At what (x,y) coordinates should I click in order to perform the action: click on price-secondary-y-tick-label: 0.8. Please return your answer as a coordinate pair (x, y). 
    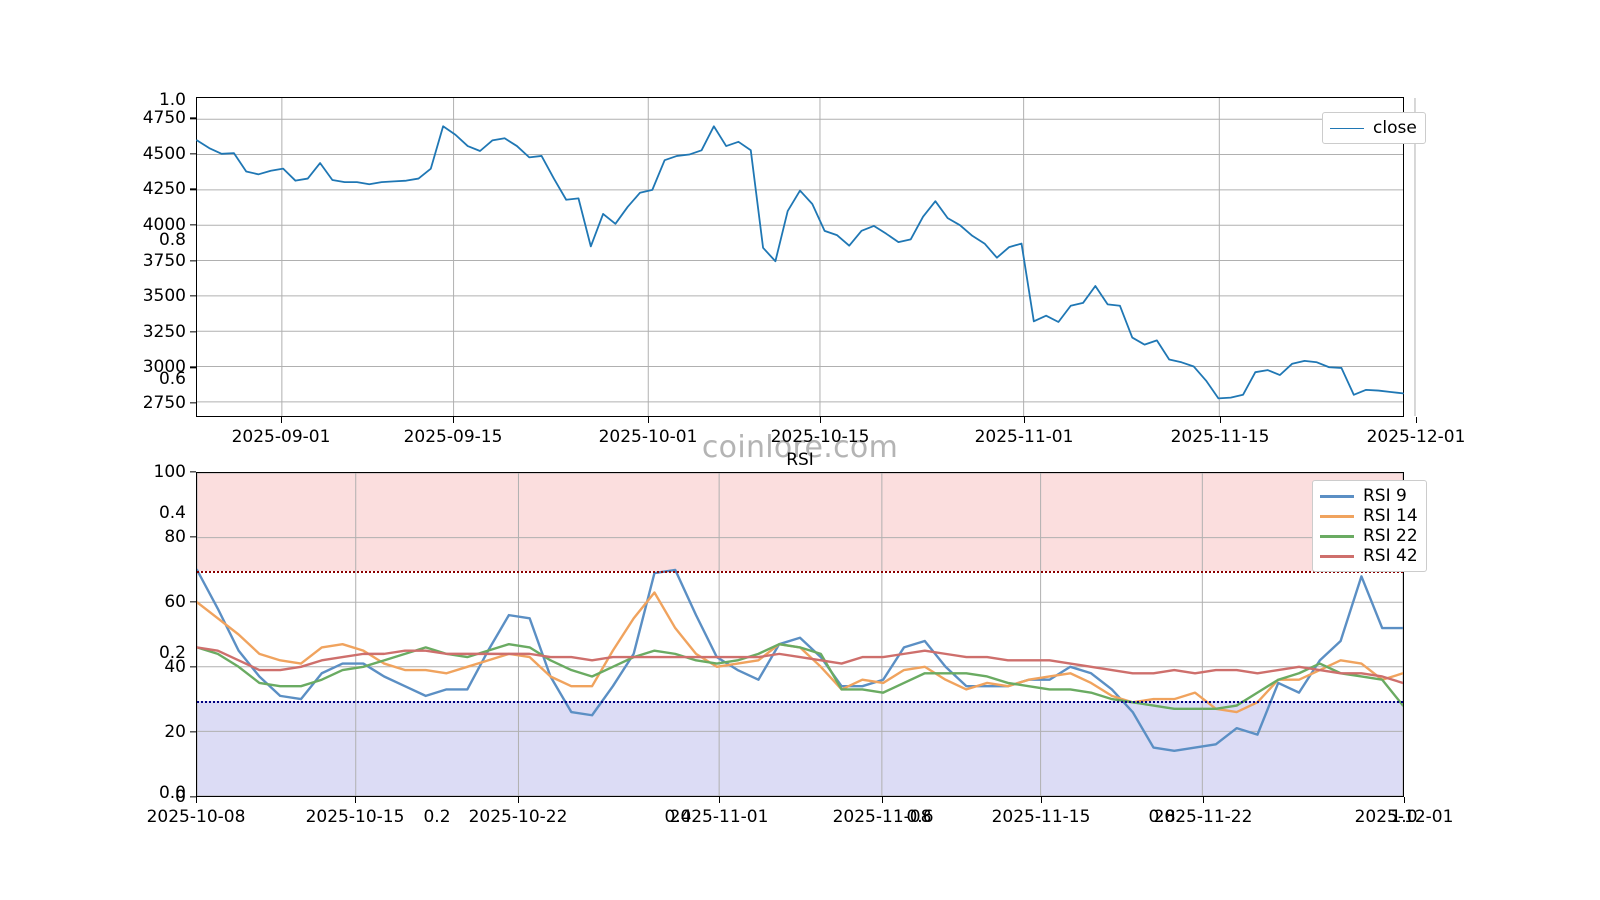
    Looking at the image, I should click on (172, 240).